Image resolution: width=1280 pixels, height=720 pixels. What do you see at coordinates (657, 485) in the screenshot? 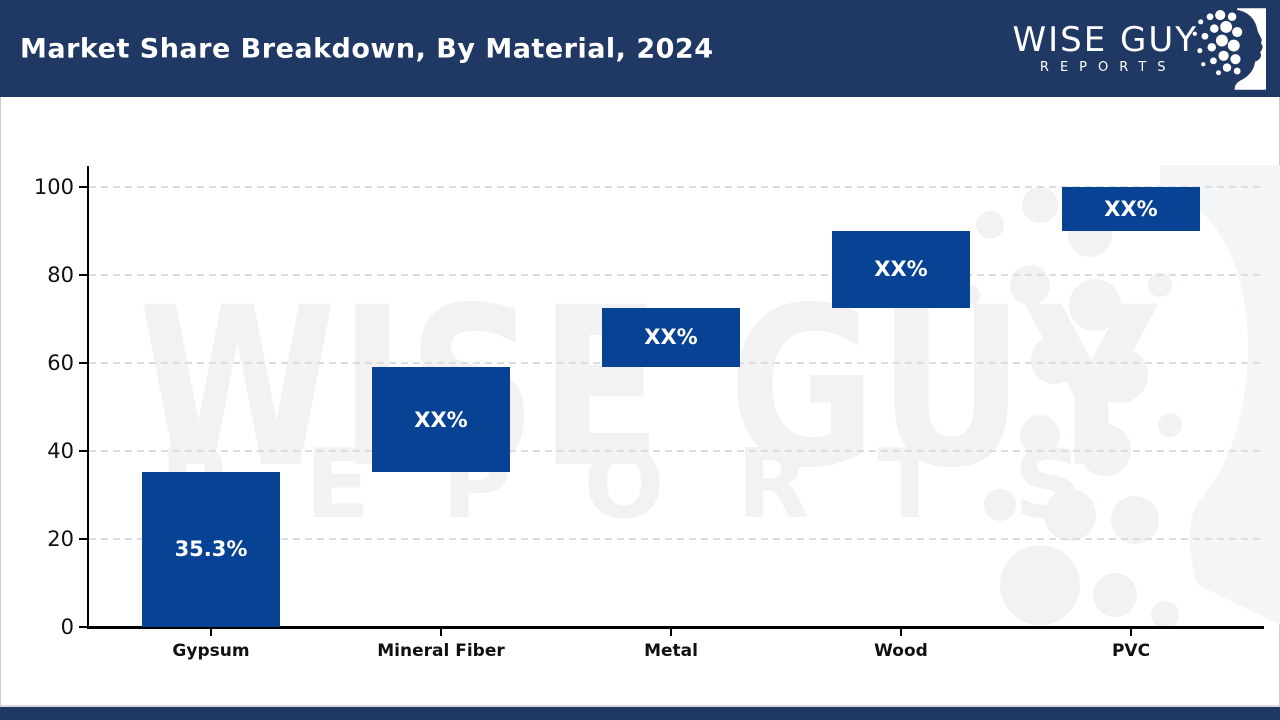
I see `watermark-subtitle: REPORTS` at bounding box center [657, 485].